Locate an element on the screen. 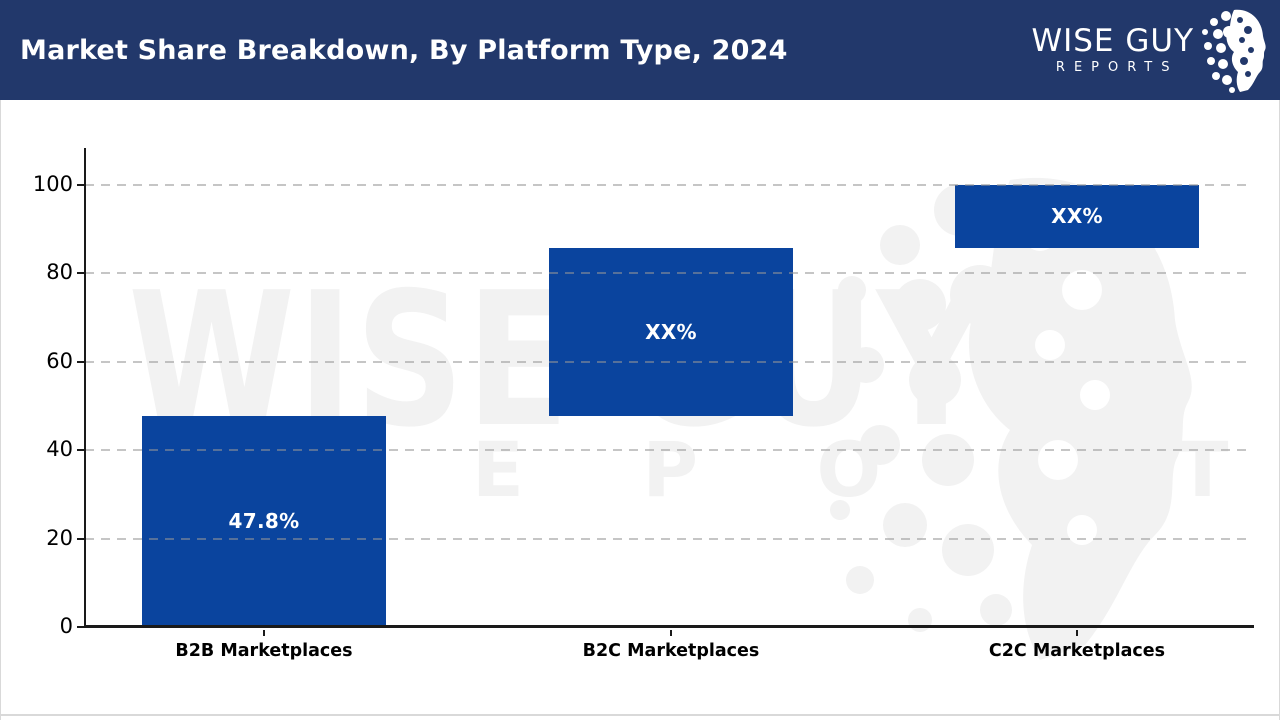 The height and width of the screenshot is (720, 1280). category-label: B2C Marketplaces is located at coordinates (671, 651).